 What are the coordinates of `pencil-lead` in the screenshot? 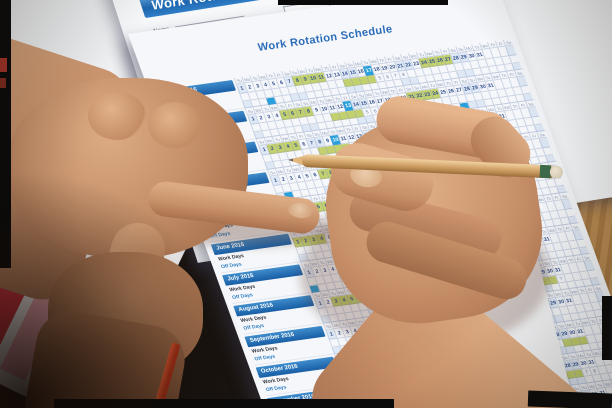 It's located at (290, 159).